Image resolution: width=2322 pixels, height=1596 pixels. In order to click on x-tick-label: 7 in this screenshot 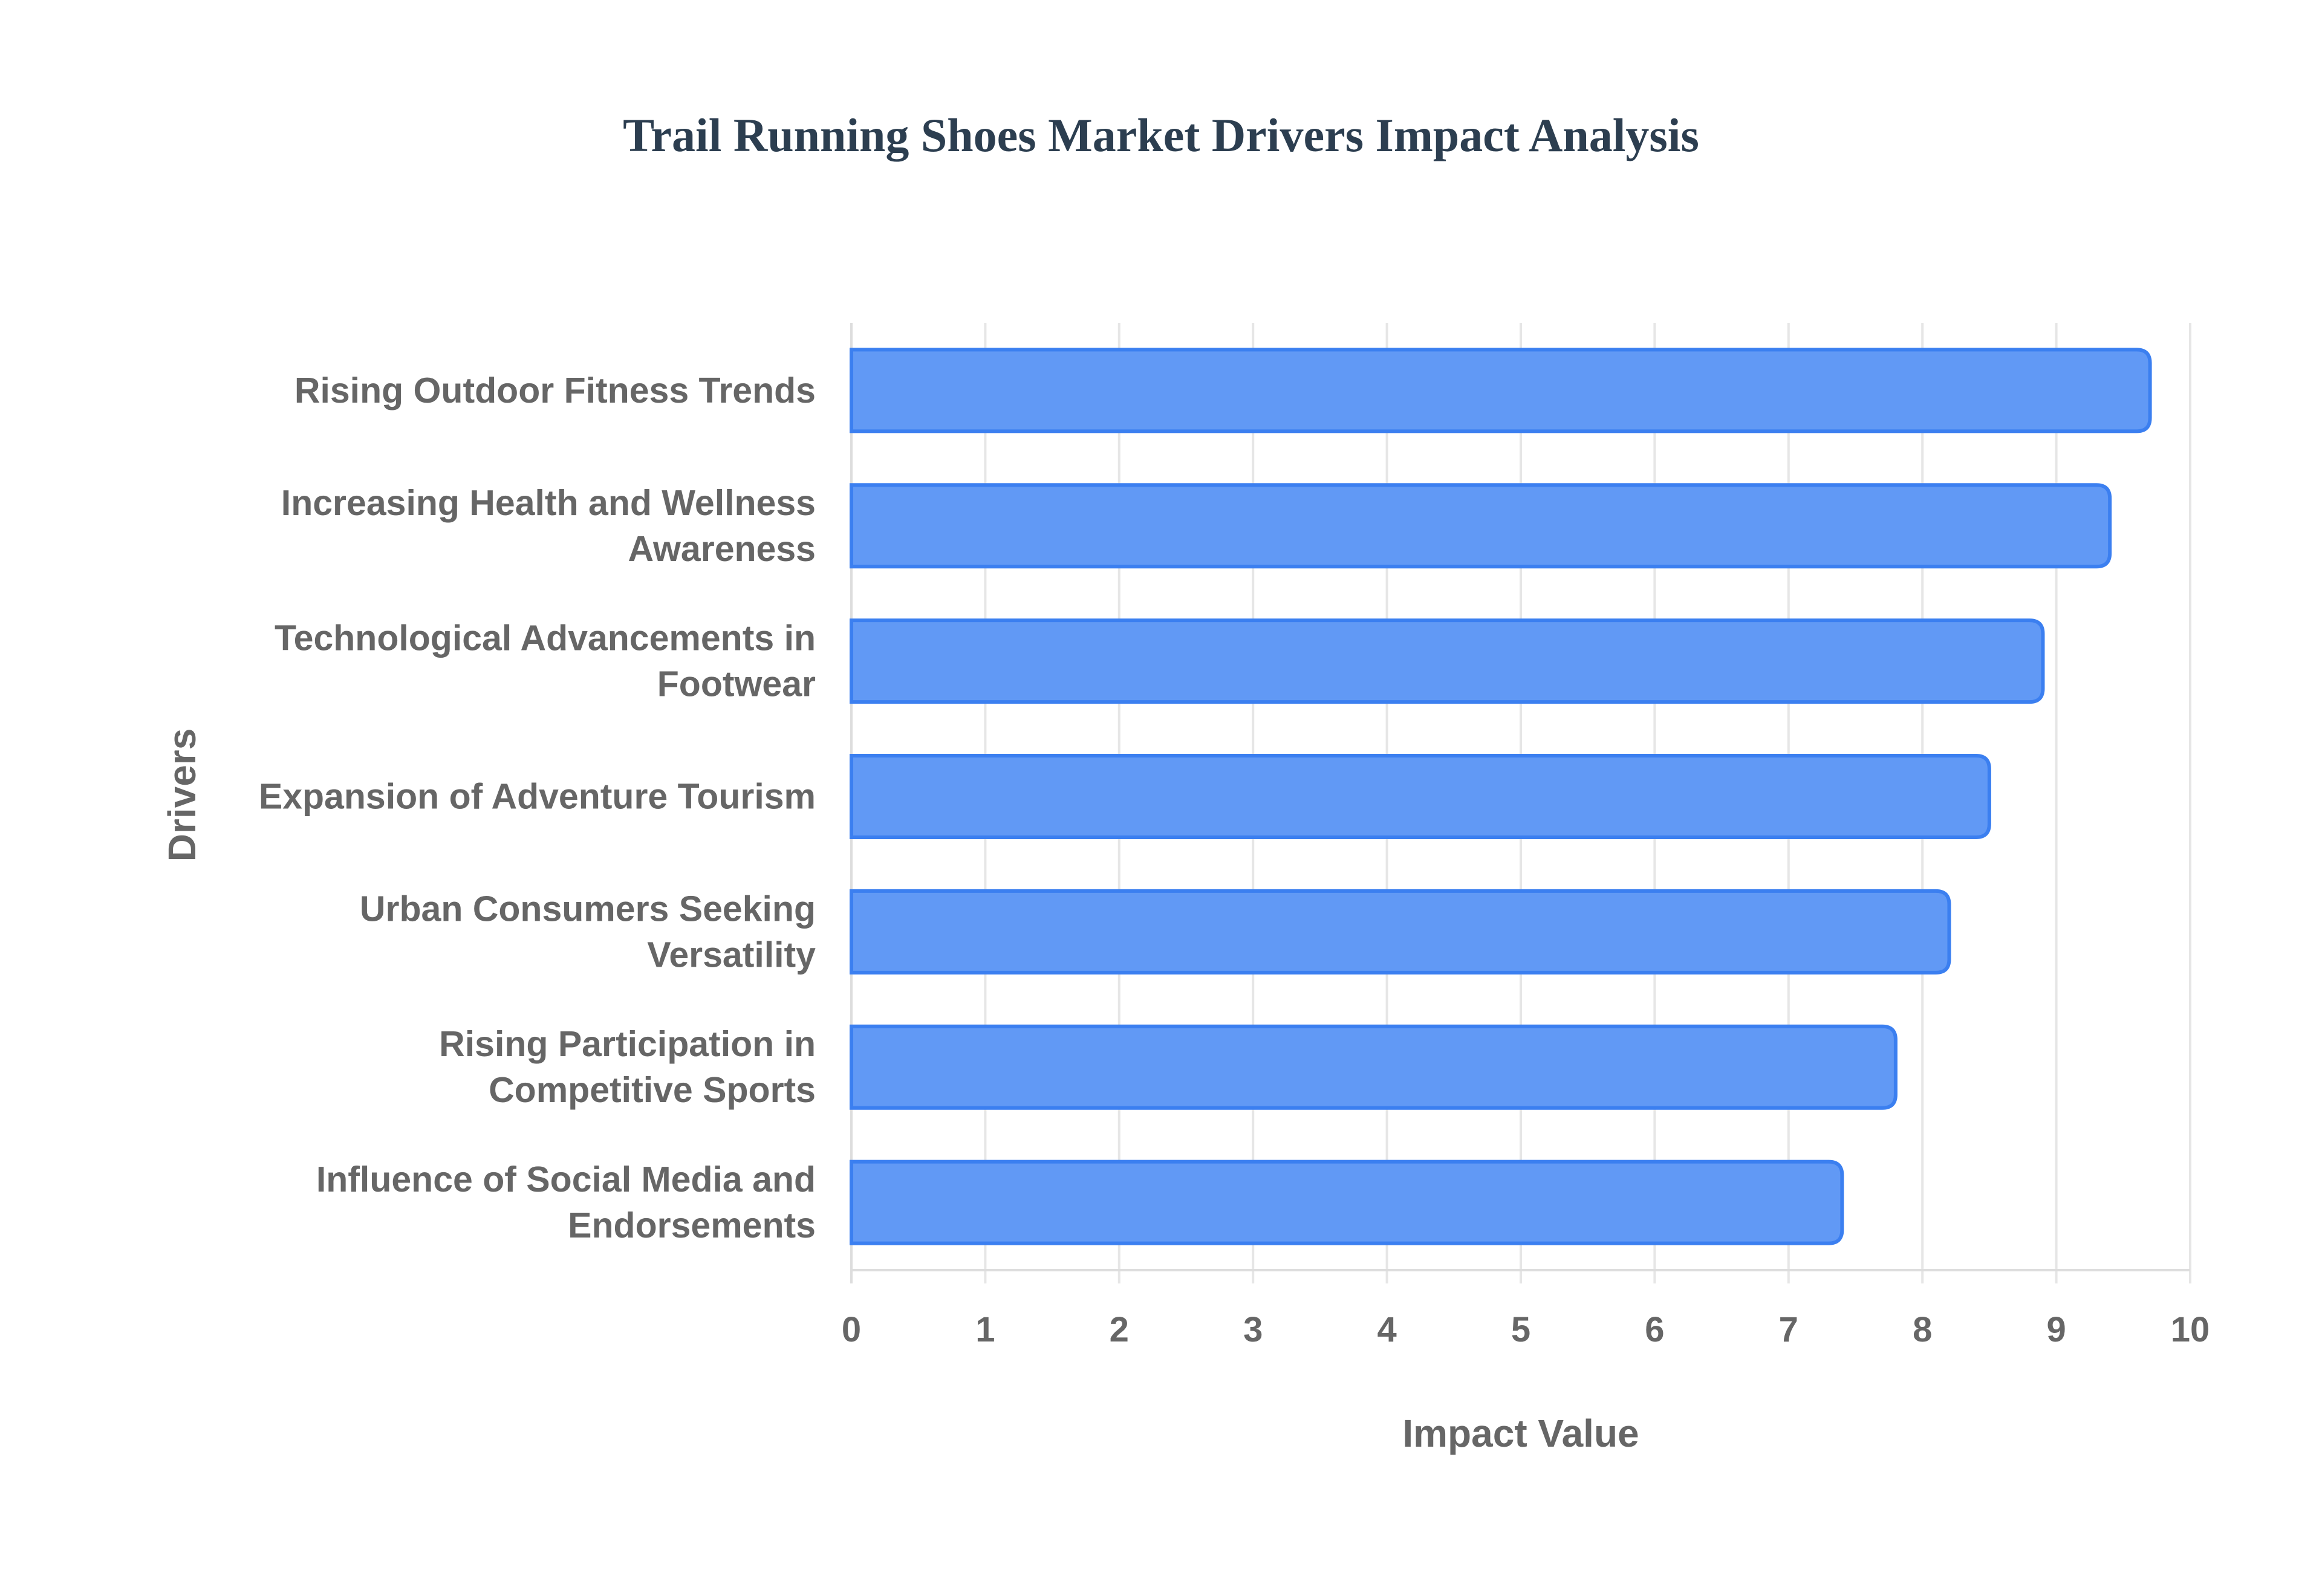, I will do `click(1788, 1329)`.